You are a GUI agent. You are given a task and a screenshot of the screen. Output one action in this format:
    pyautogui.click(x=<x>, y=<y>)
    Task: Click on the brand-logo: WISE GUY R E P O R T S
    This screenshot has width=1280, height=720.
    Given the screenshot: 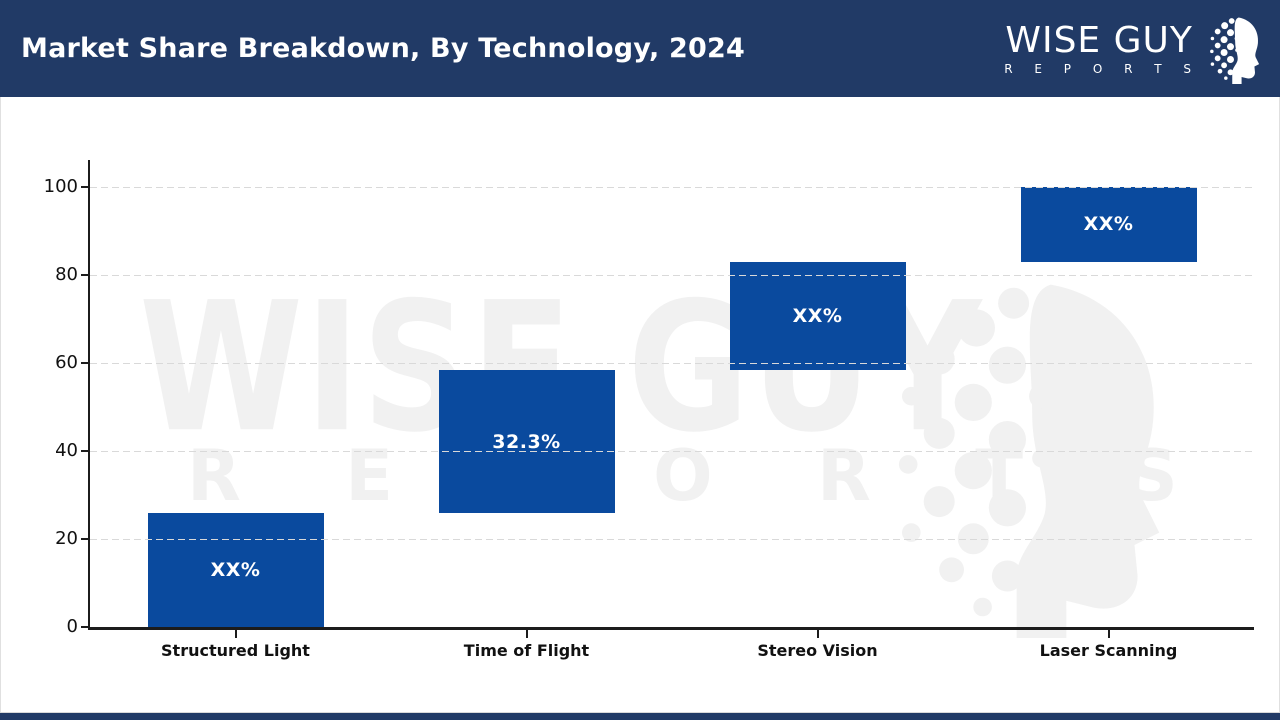 What is the action you would take?
    pyautogui.click(x=1139, y=49)
    